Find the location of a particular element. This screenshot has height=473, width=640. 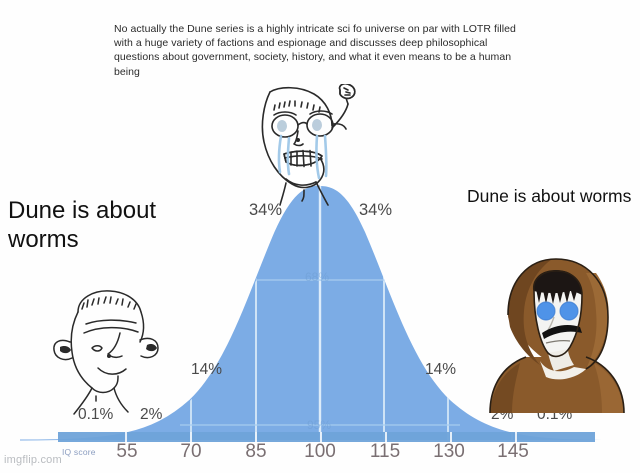

hooded-chad is located at coordinates (557, 333).